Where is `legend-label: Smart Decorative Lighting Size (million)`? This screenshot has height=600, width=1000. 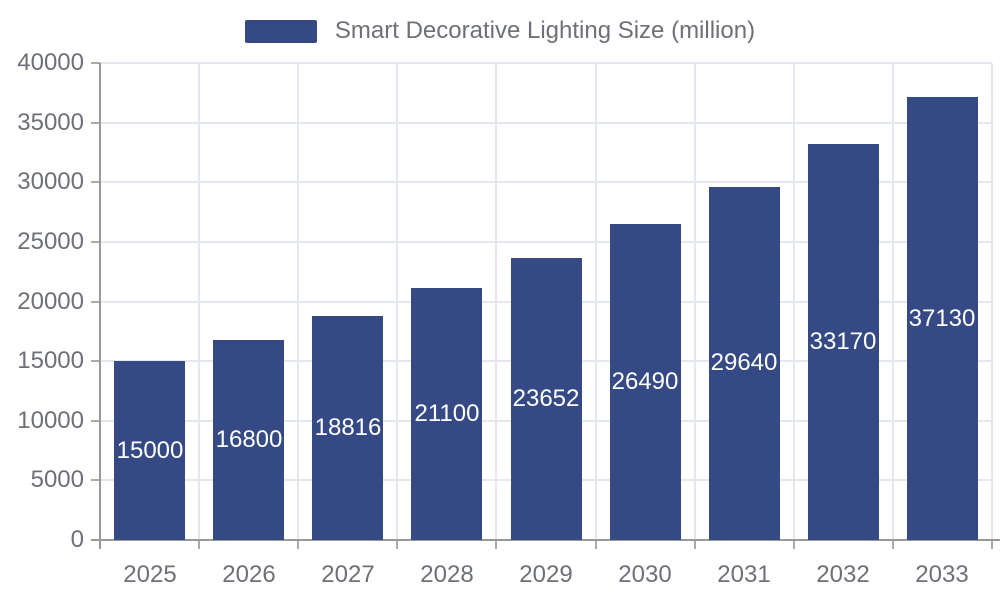 legend-label: Smart Decorative Lighting Size (million) is located at coordinates (545, 30).